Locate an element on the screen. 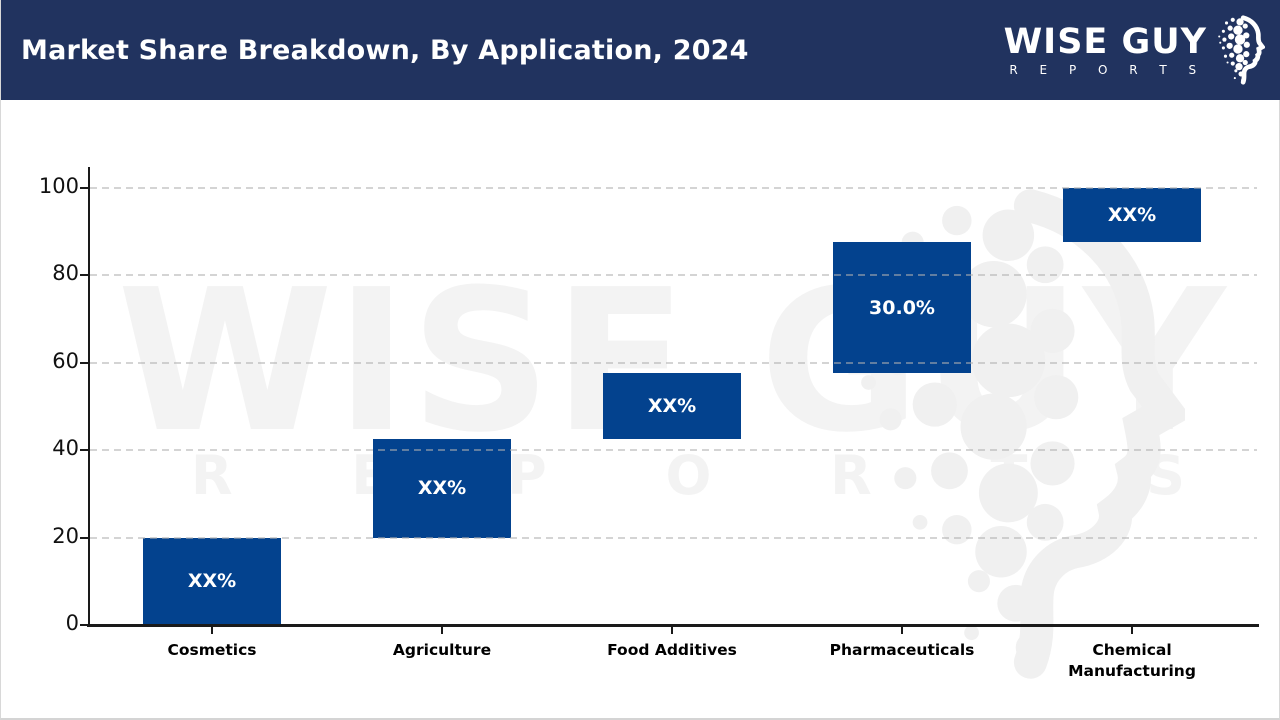  y-tick-label: 60 is located at coordinates (65, 360).